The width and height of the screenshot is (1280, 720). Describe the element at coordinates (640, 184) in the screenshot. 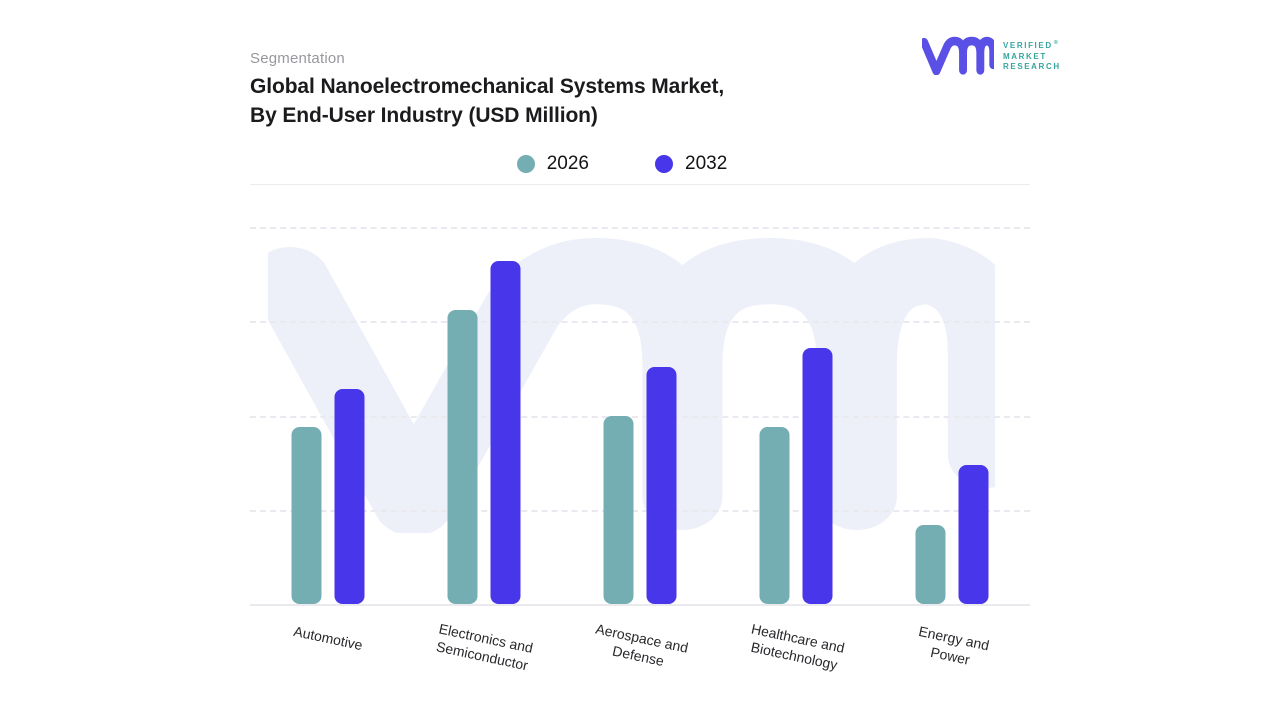

I see `header-divider` at that location.